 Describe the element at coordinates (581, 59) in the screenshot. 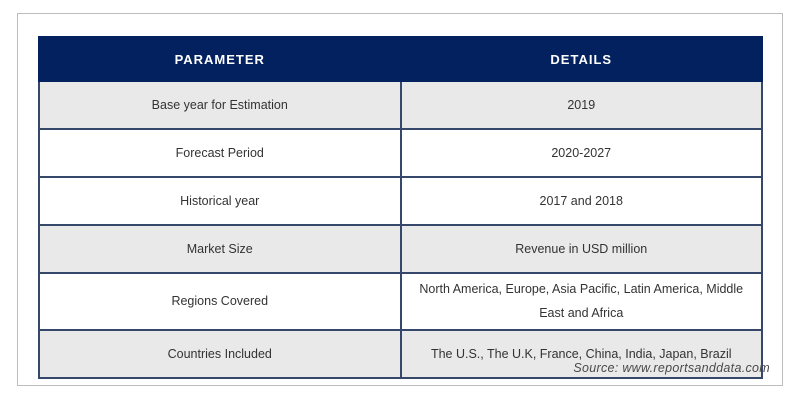

I see `column-header-details: DETAILS` at that location.